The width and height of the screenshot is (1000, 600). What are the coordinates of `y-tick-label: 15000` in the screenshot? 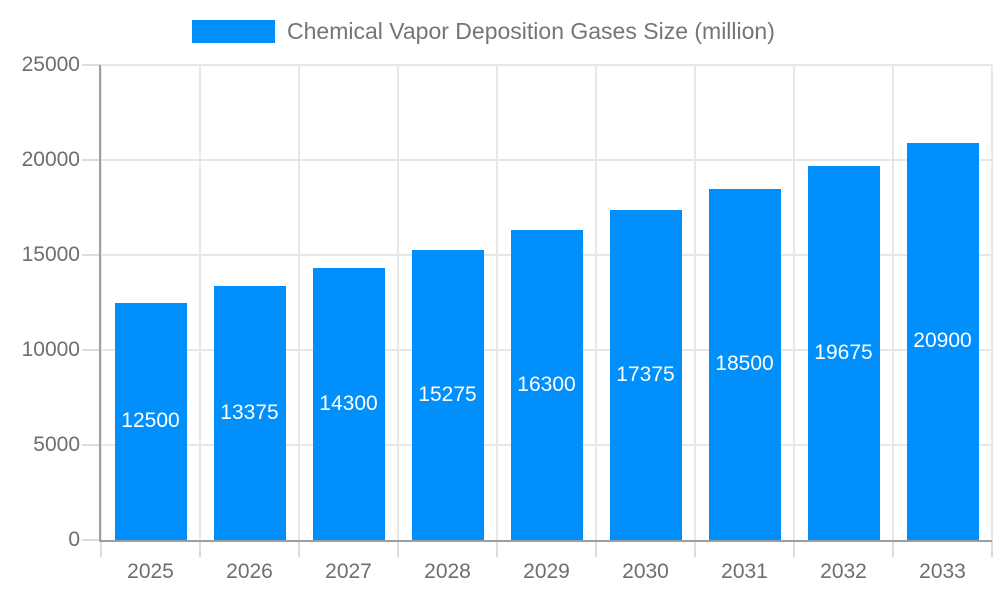 It's located at (50, 254).